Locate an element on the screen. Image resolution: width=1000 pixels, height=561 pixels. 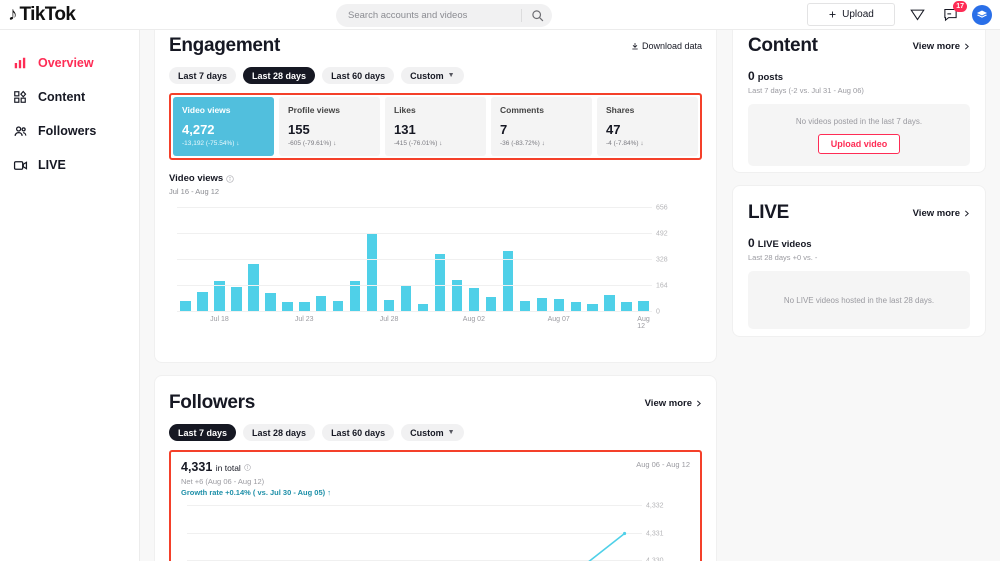
layers-avatar-icon is located at coordinates (982, 14).